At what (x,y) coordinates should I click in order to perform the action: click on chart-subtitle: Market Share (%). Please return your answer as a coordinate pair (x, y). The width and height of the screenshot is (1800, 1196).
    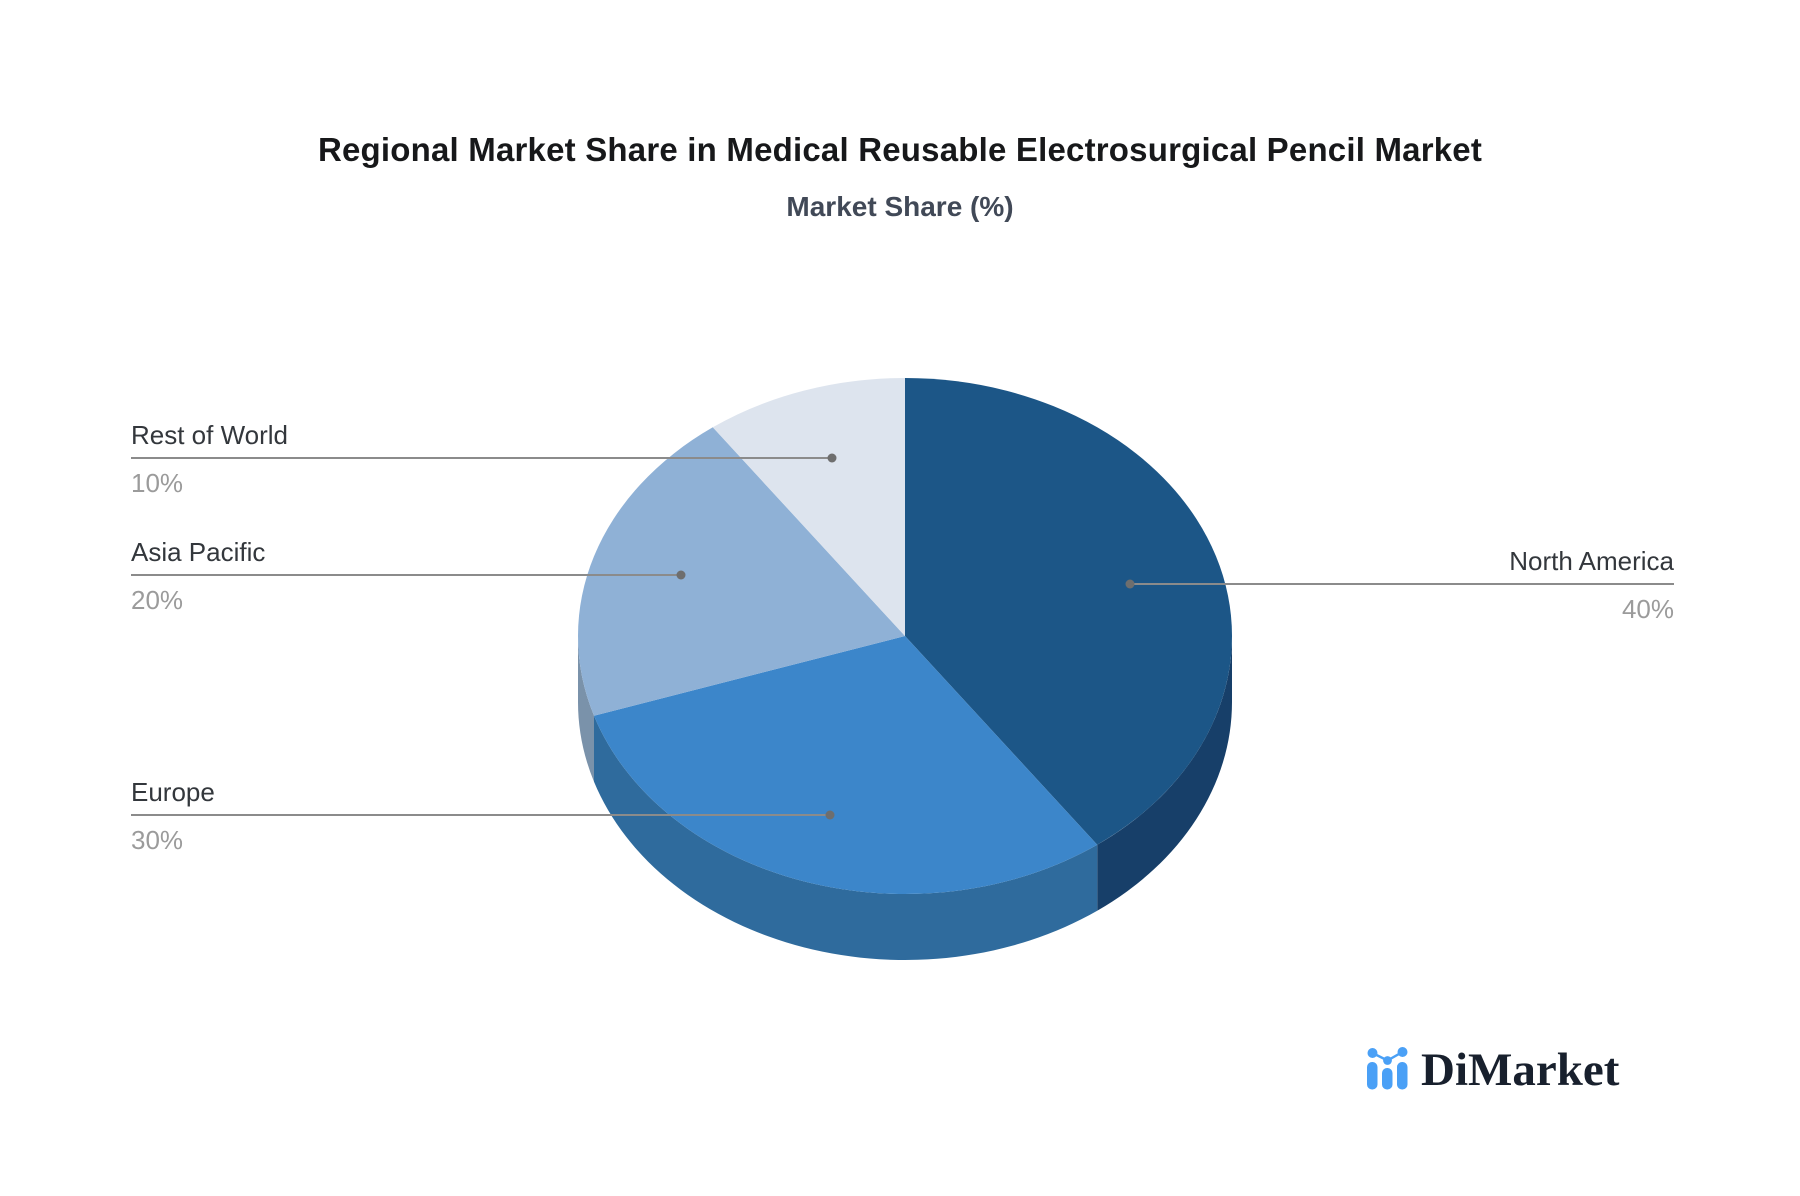
    Looking at the image, I should click on (900, 206).